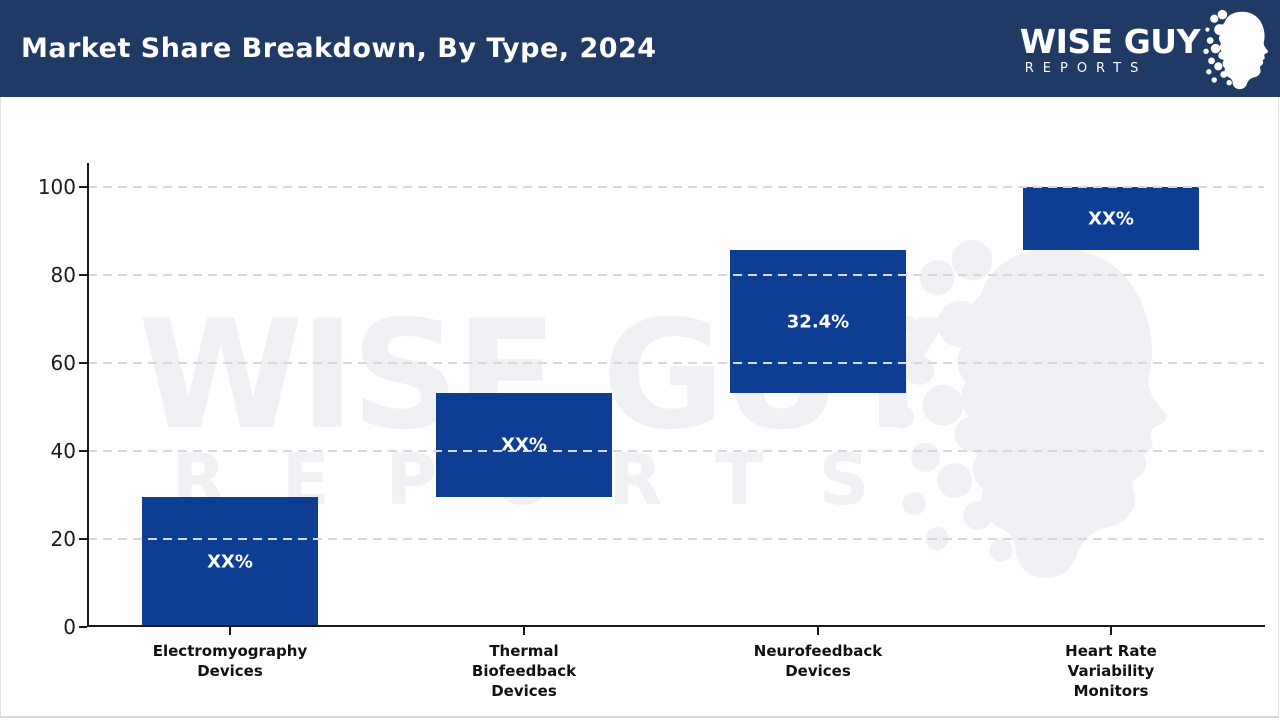 This screenshot has height=720, width=1280. Describe the element at coordinates (1086, 68) in the screenshot. I see `brand-tagline: REPORTS` at that location.